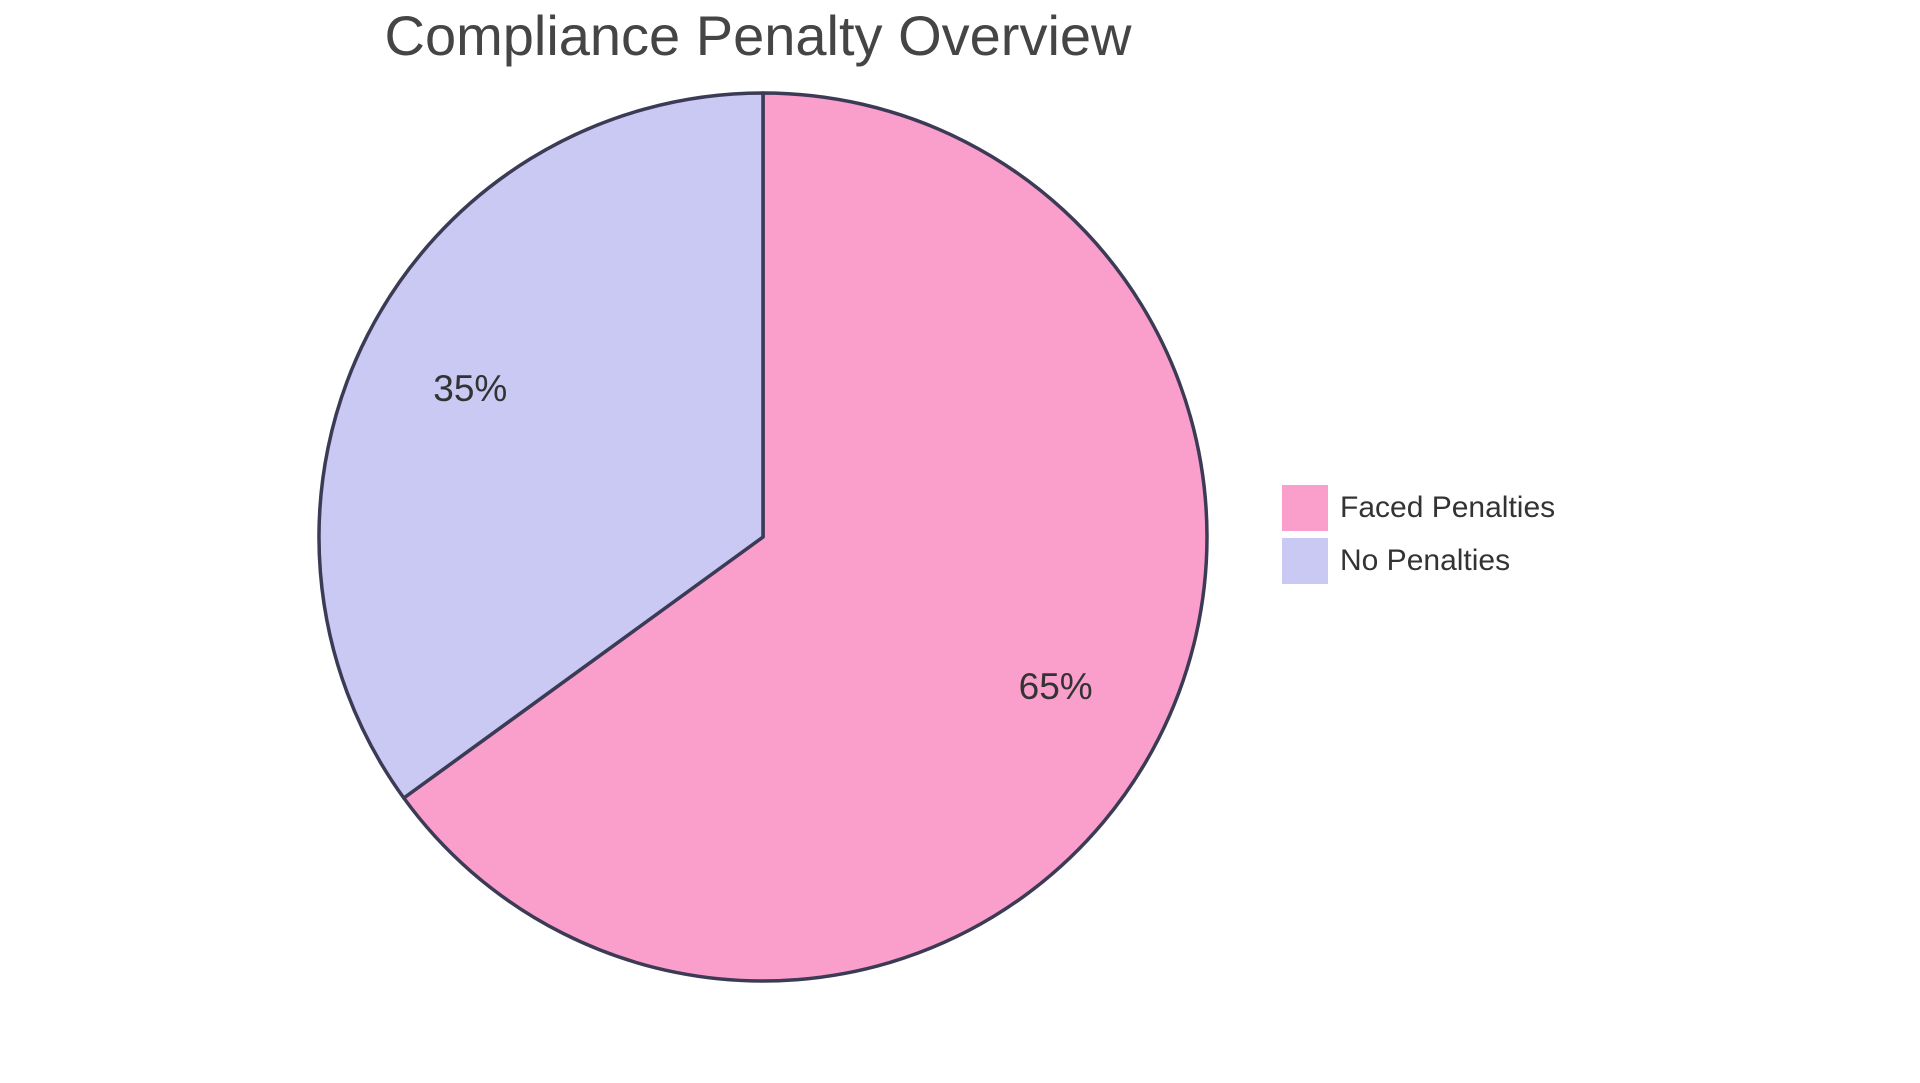 This screenshot has height=1083, width=1920. I want to click on slice-percent-label: 35%, so click(470, 388).